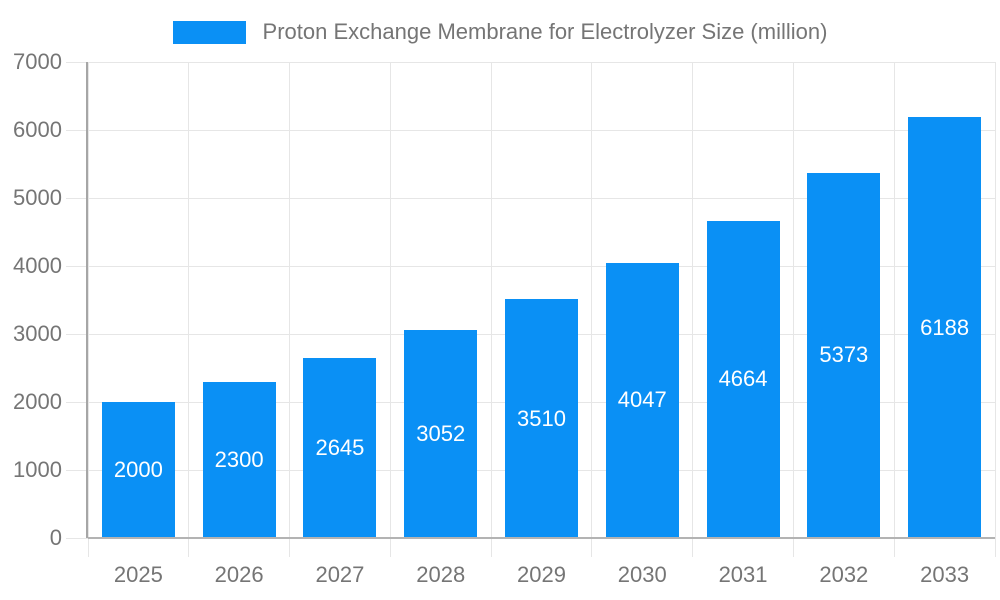 The image size is (1000, 600). What do you see at coordinates (642, 574) in the screenshot?
I see `x-axis-tick-label: 2030` at bounding box center [642, 574].